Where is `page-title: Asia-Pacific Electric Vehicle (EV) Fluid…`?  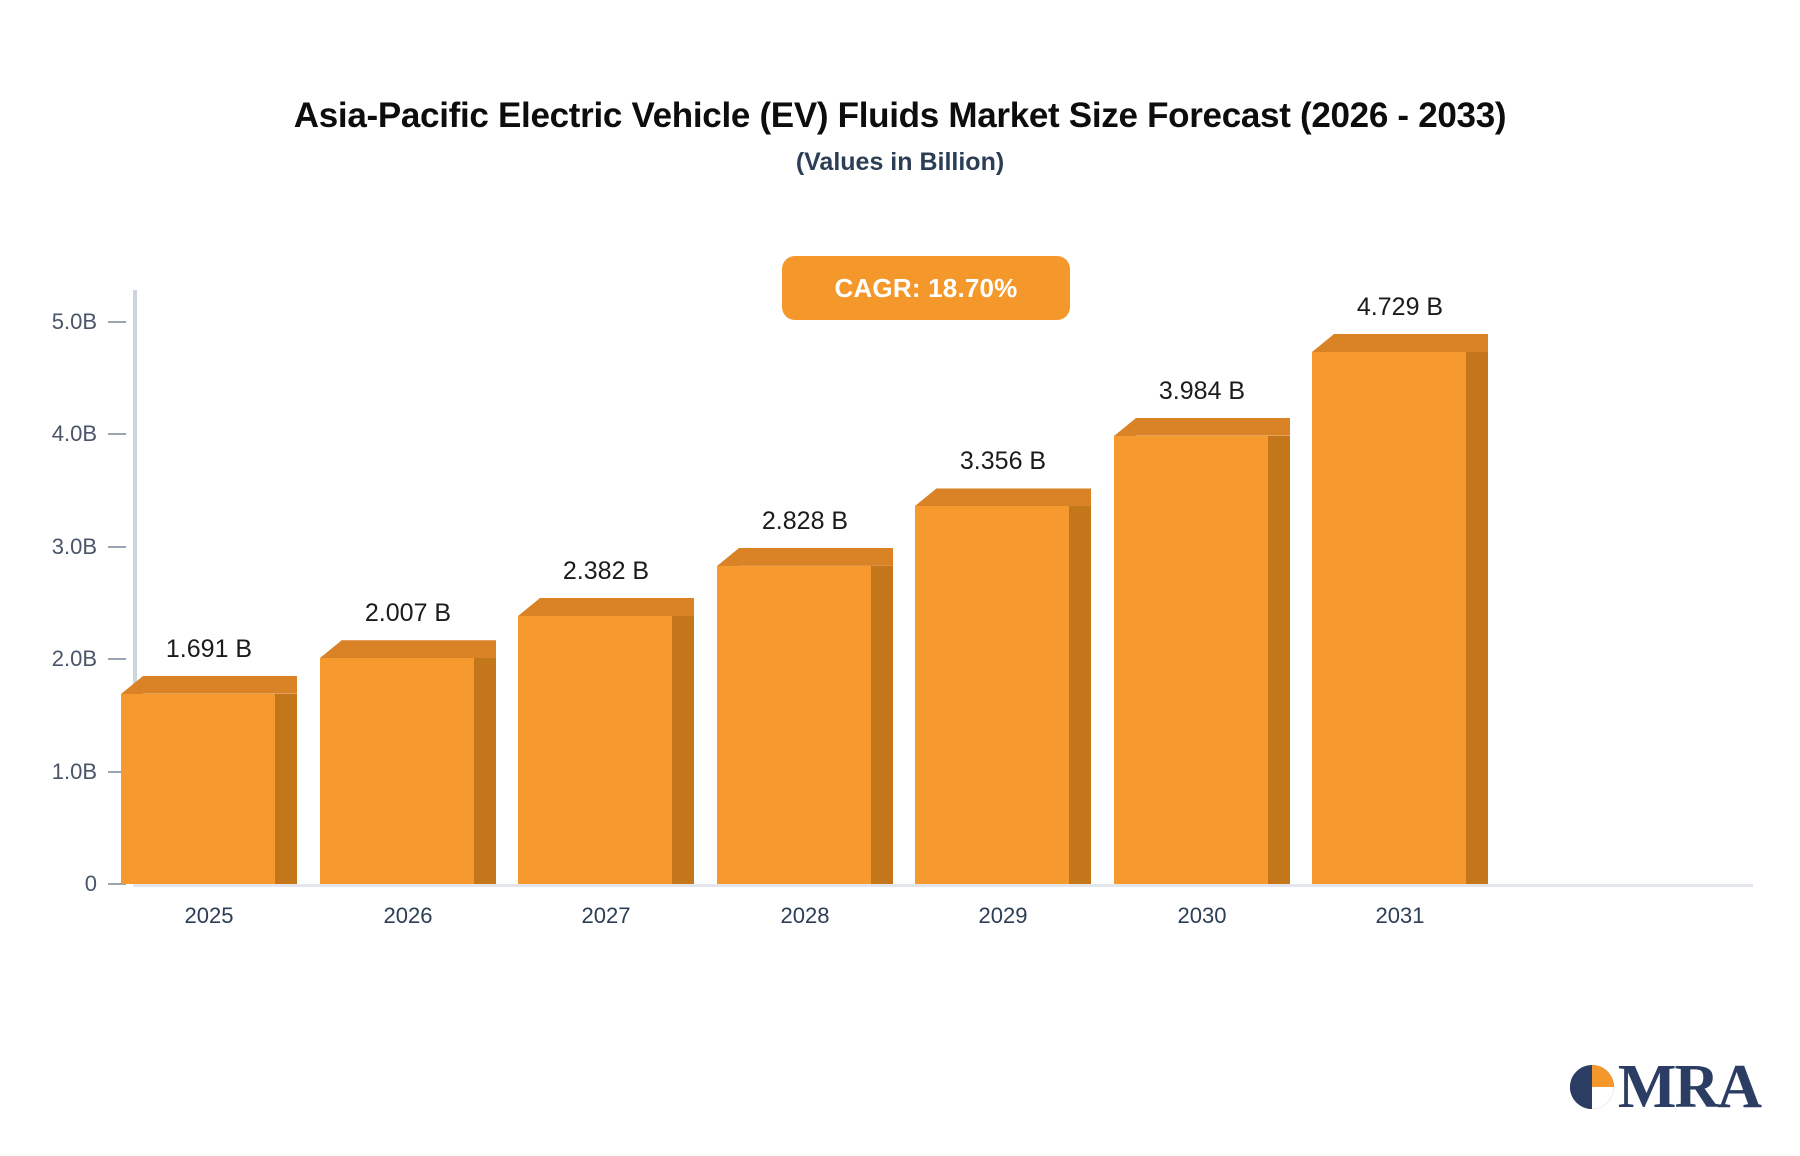 page-title: Asia-Pacific Electric Vehicle (EV) Fluid… is located at coordinates (900, 115).